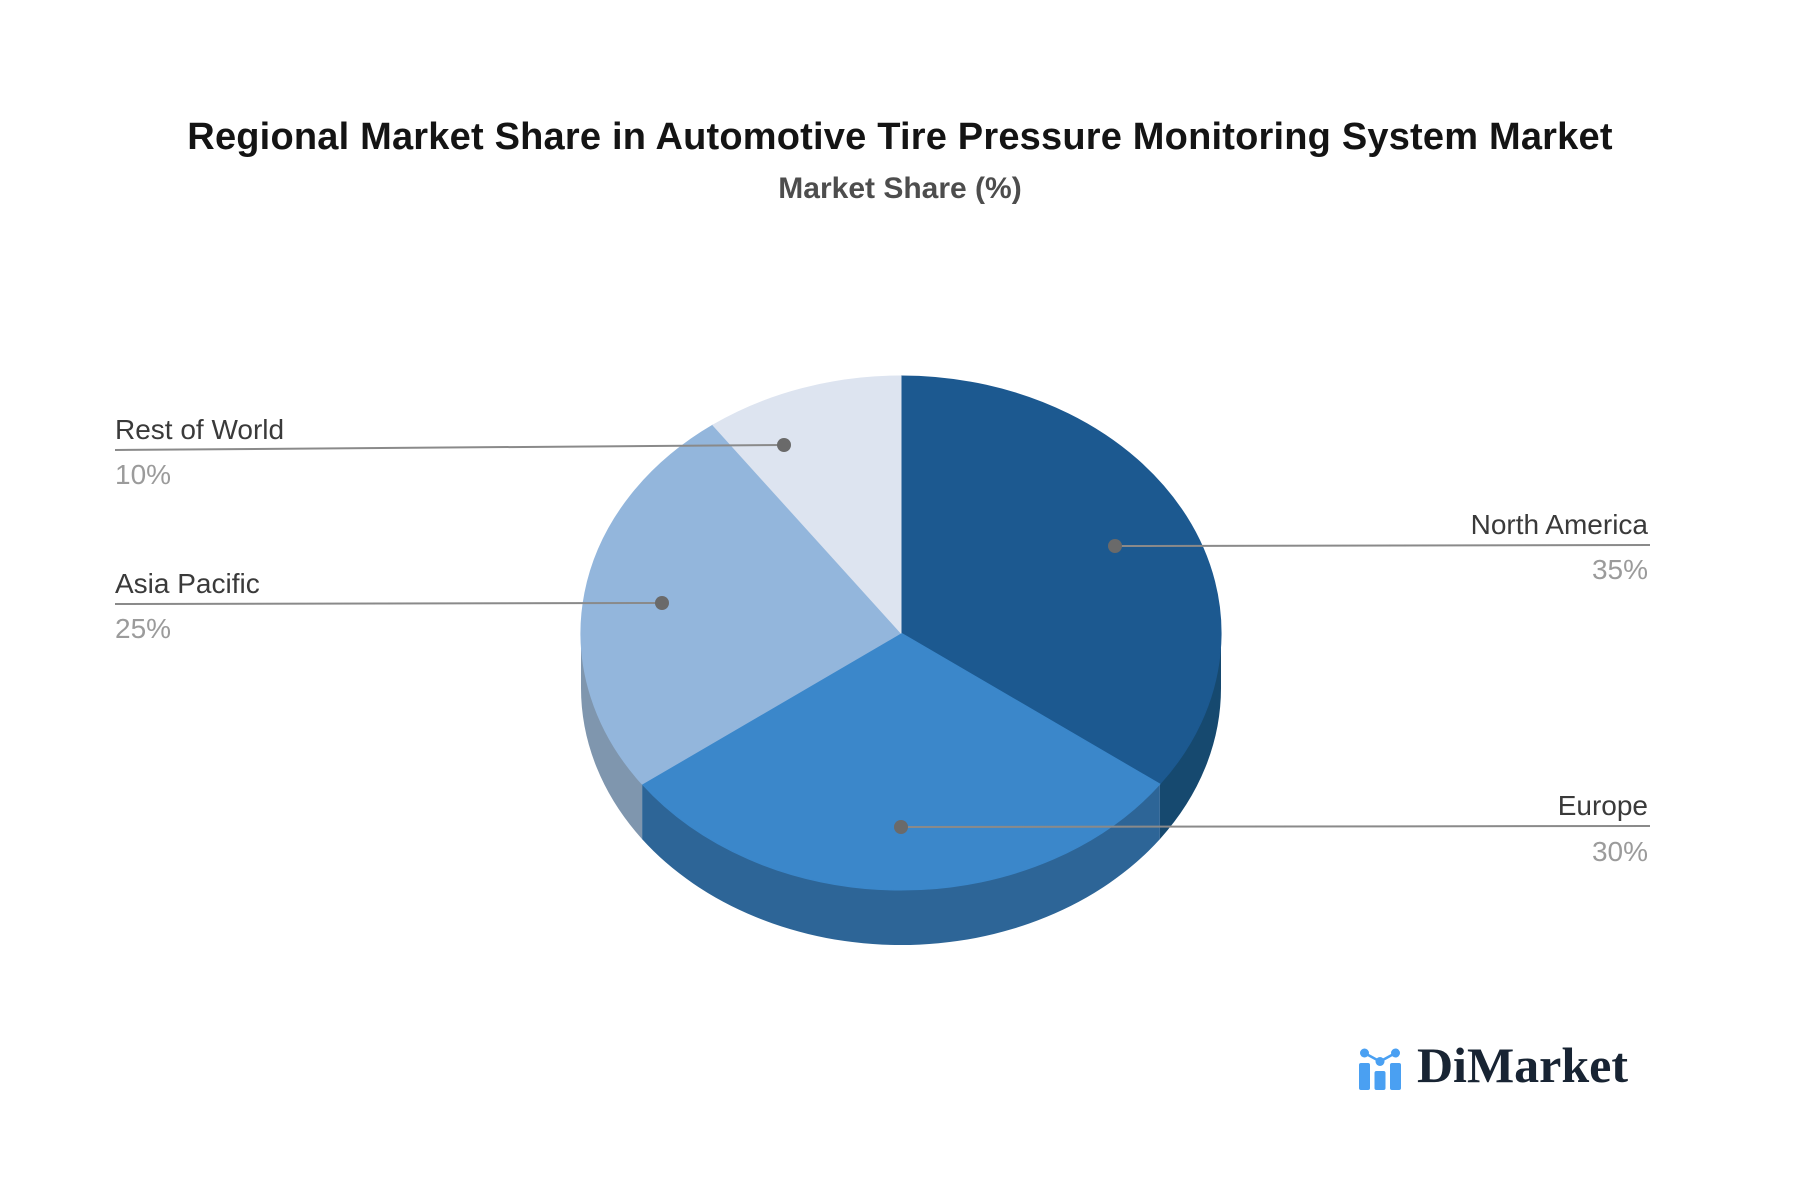 The image size is (1800, 1196). Describe the element at coordinates (1619, 851) in the screenshot. I see `value-europe: 30%` at that location.